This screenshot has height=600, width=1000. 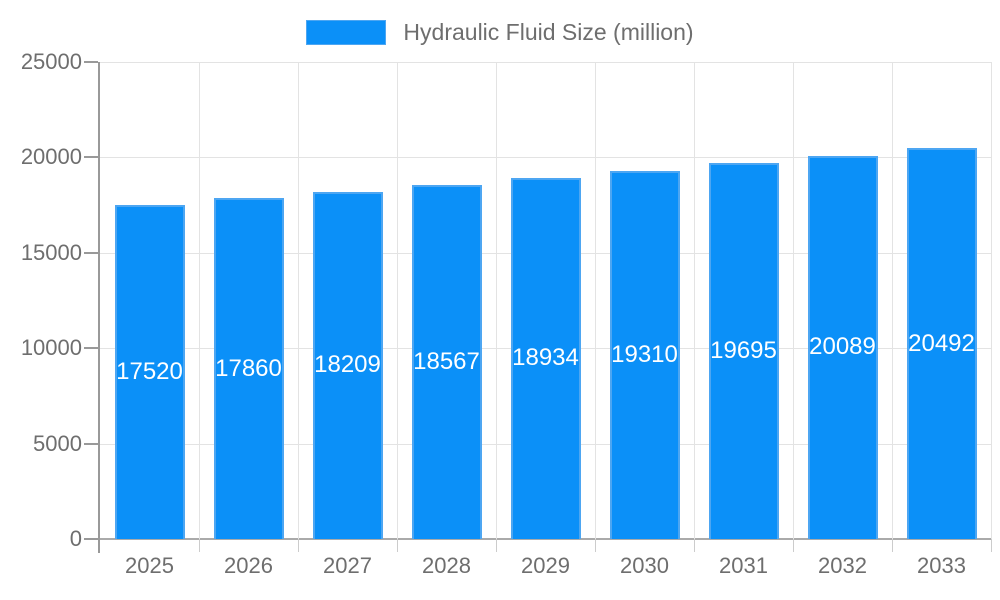 I want to click on x-tick-label: 2033, so click(x=941, y=565).